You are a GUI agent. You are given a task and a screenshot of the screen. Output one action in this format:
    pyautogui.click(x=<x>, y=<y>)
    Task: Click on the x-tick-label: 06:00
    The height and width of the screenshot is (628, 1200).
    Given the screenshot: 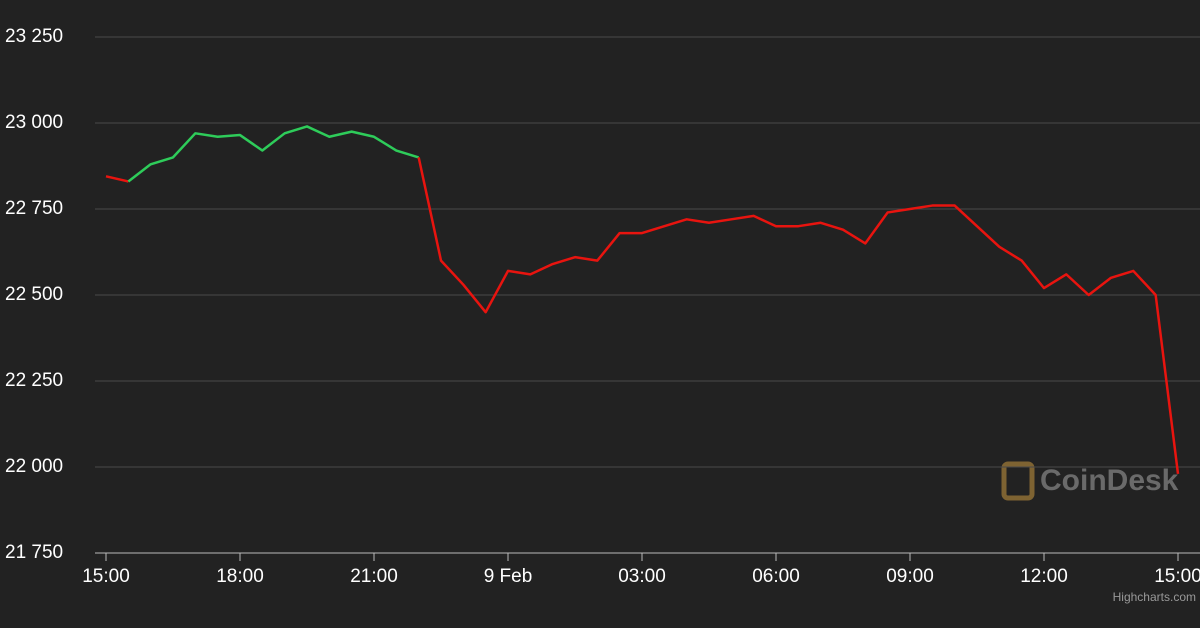 What is the action you would take?
    pyautogui.click(x=776, y=576)
    